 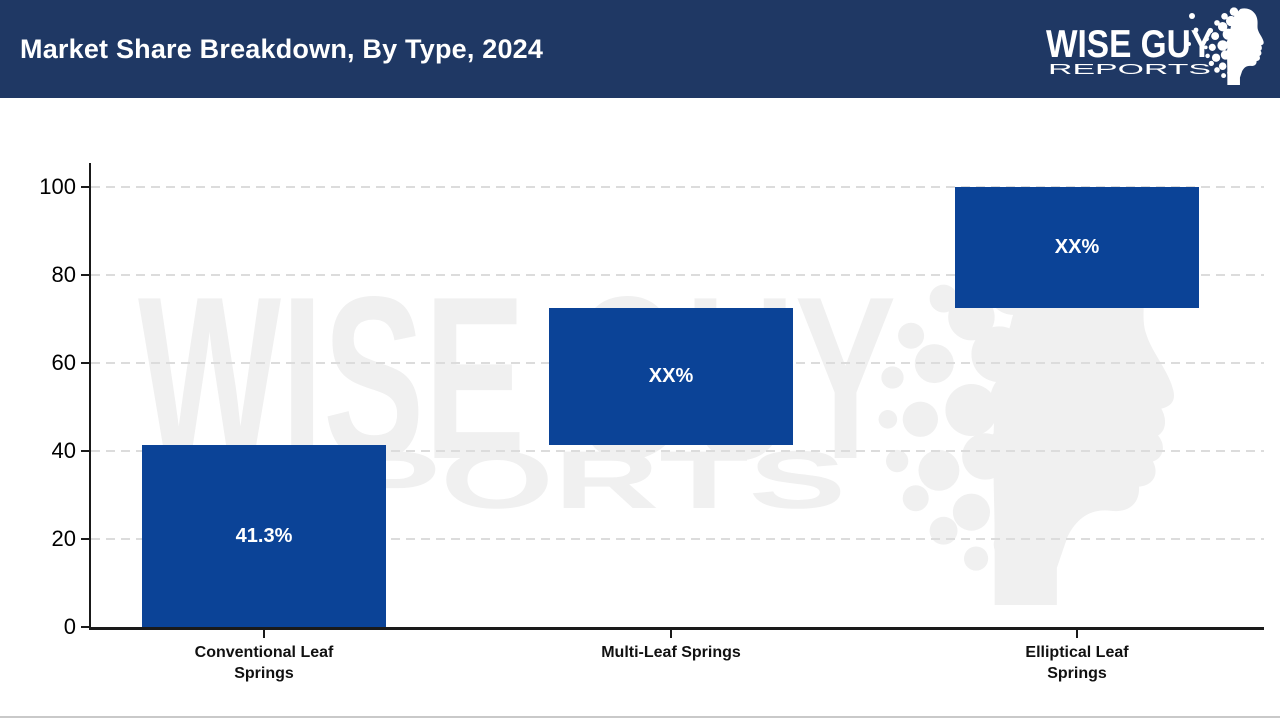 I want to click on x-axis-line, so click(x=676, y=628).